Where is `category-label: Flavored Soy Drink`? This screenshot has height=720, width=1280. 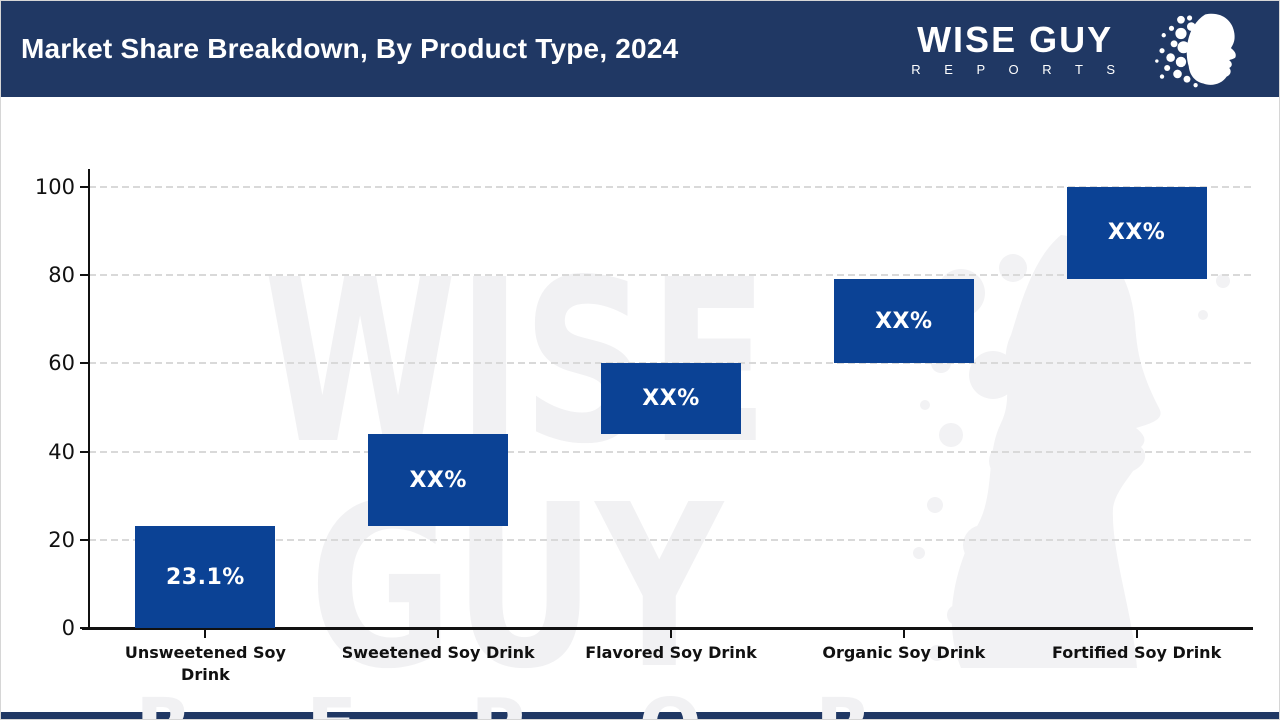 category-label: Flavored Soy Drink is located at coordinates (671, 652).